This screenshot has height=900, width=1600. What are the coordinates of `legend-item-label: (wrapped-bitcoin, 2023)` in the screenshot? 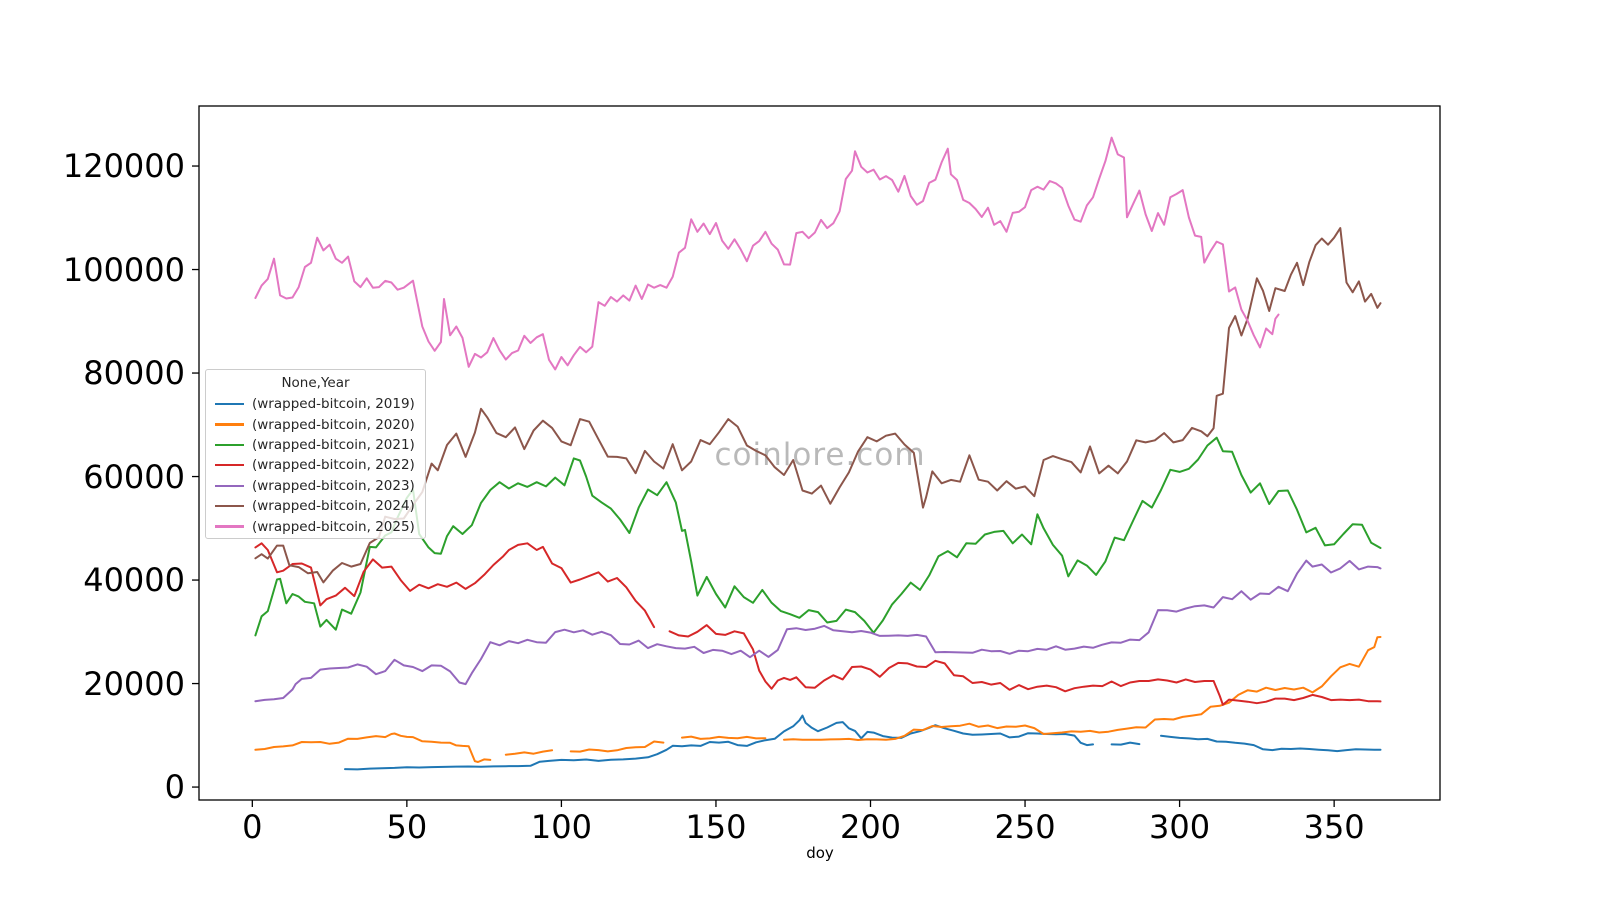 It's located at (333, 485).